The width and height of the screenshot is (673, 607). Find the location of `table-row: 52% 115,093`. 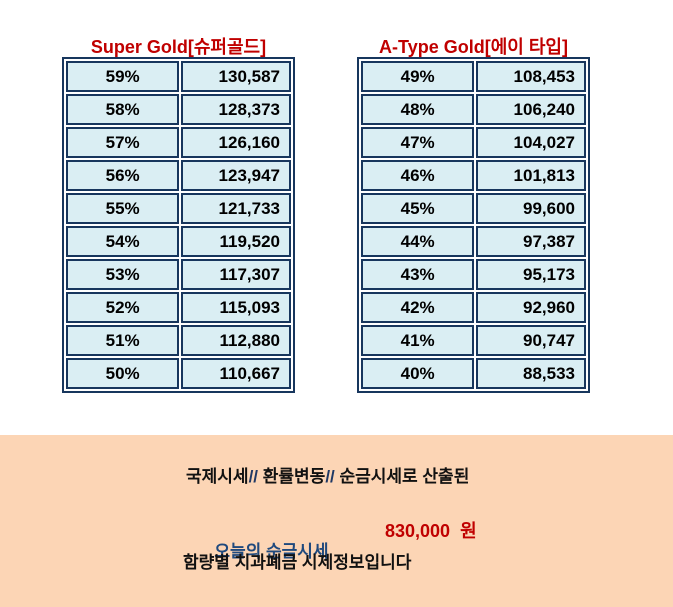

table-row: 52% 115,093 is located at coordinates (178, 307).